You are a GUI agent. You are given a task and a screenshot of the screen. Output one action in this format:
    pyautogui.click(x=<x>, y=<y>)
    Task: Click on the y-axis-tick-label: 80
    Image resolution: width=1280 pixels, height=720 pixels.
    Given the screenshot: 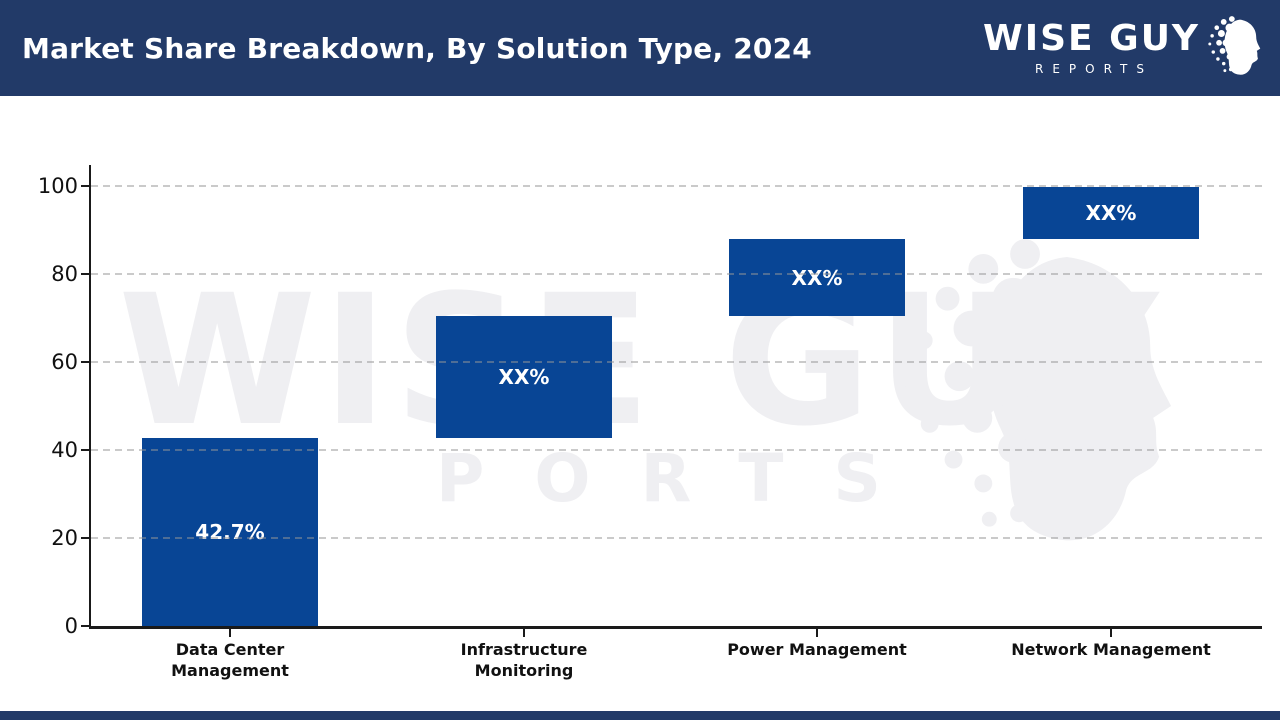 What is the action you would take?
    pyautogui.click(x=64, y=274)
    